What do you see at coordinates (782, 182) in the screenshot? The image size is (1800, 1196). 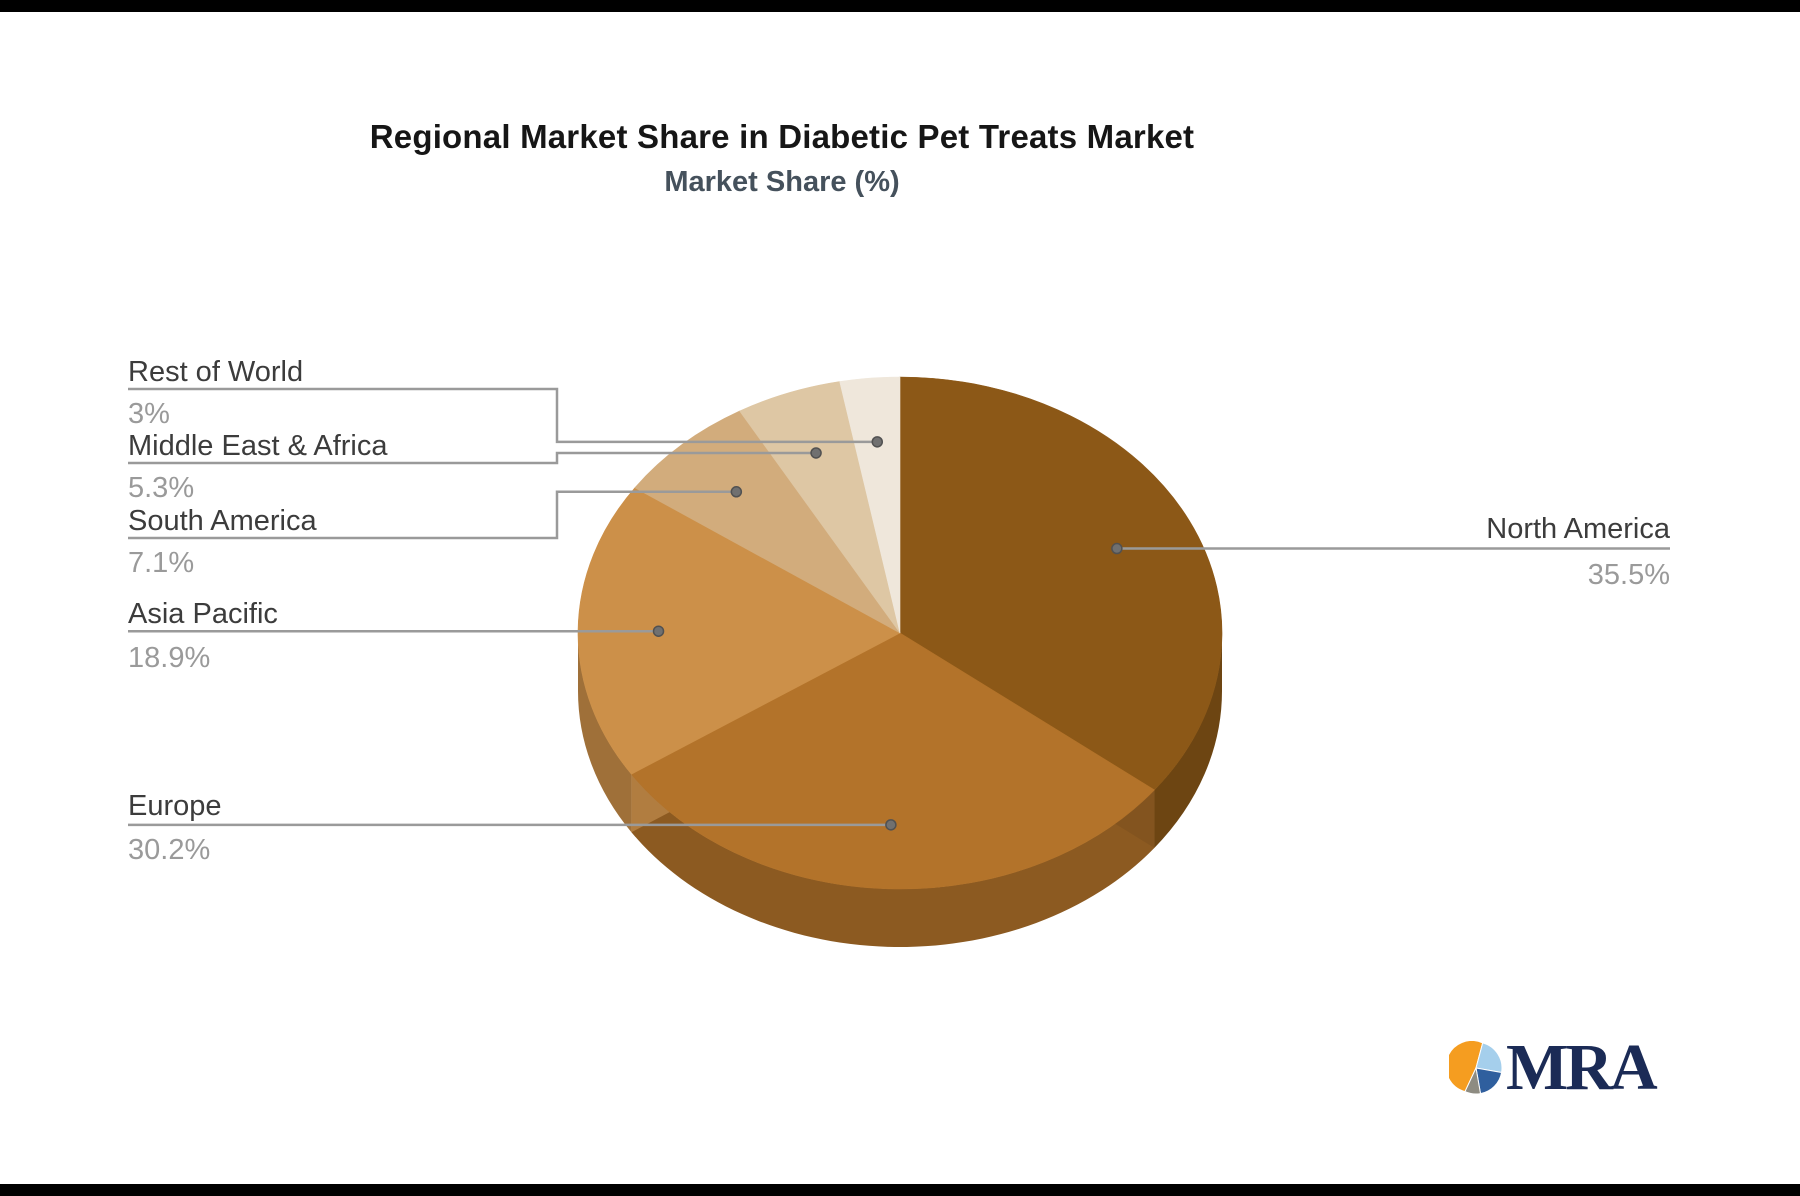 I see `chart-subtitle: Market Share (%)` at bounding box center [782, 182].